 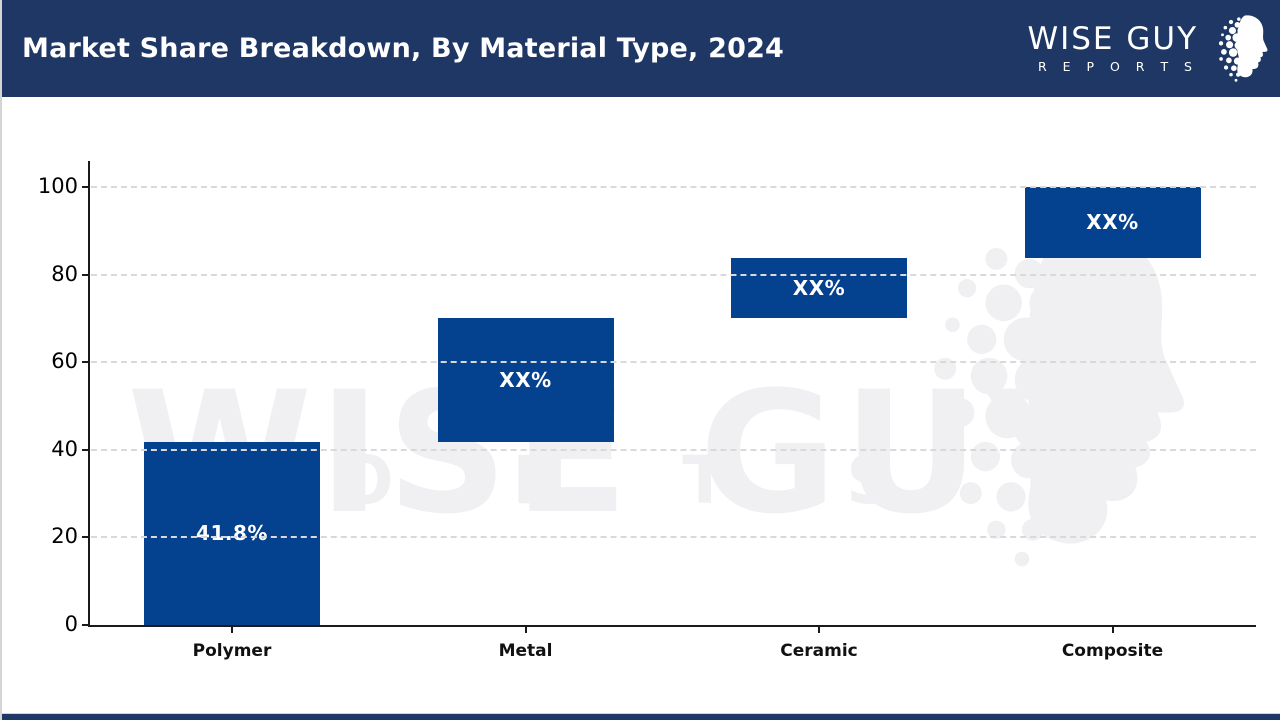 I want to click on bar-metal: XX%, so click(x=525, y=380).